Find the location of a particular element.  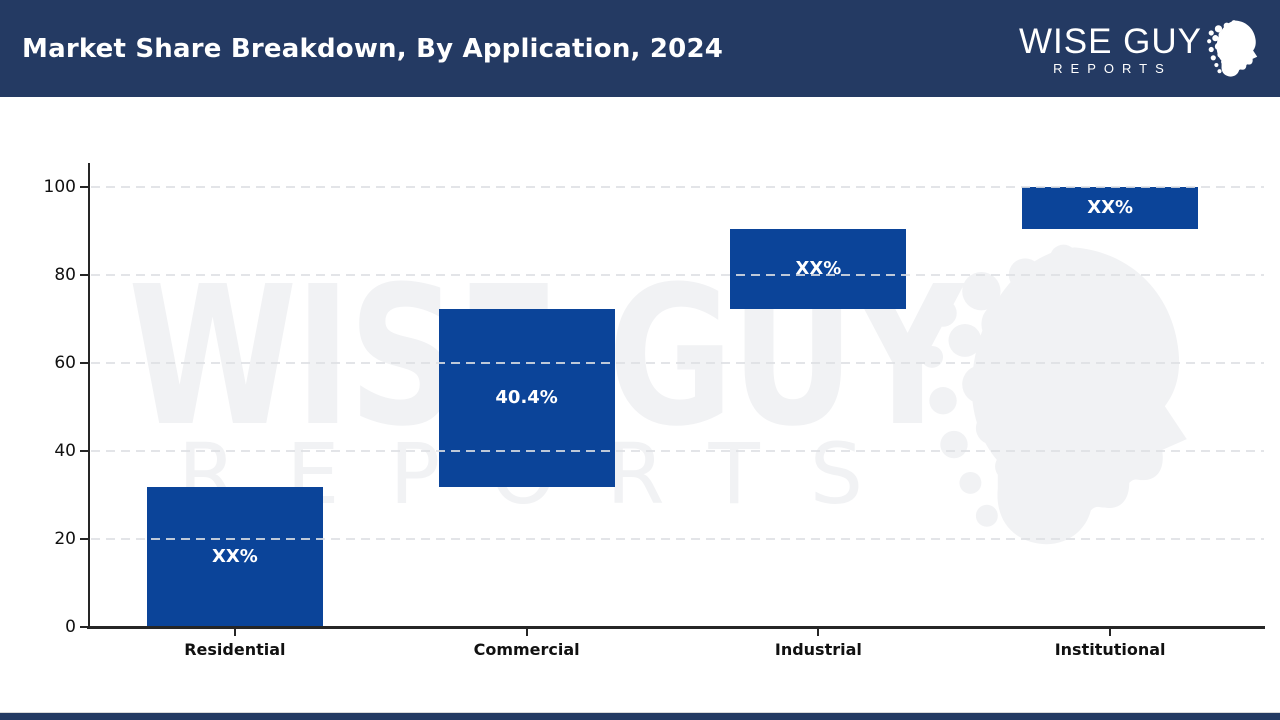

x-category-label: Industrial is located at coordinates (818, 649).